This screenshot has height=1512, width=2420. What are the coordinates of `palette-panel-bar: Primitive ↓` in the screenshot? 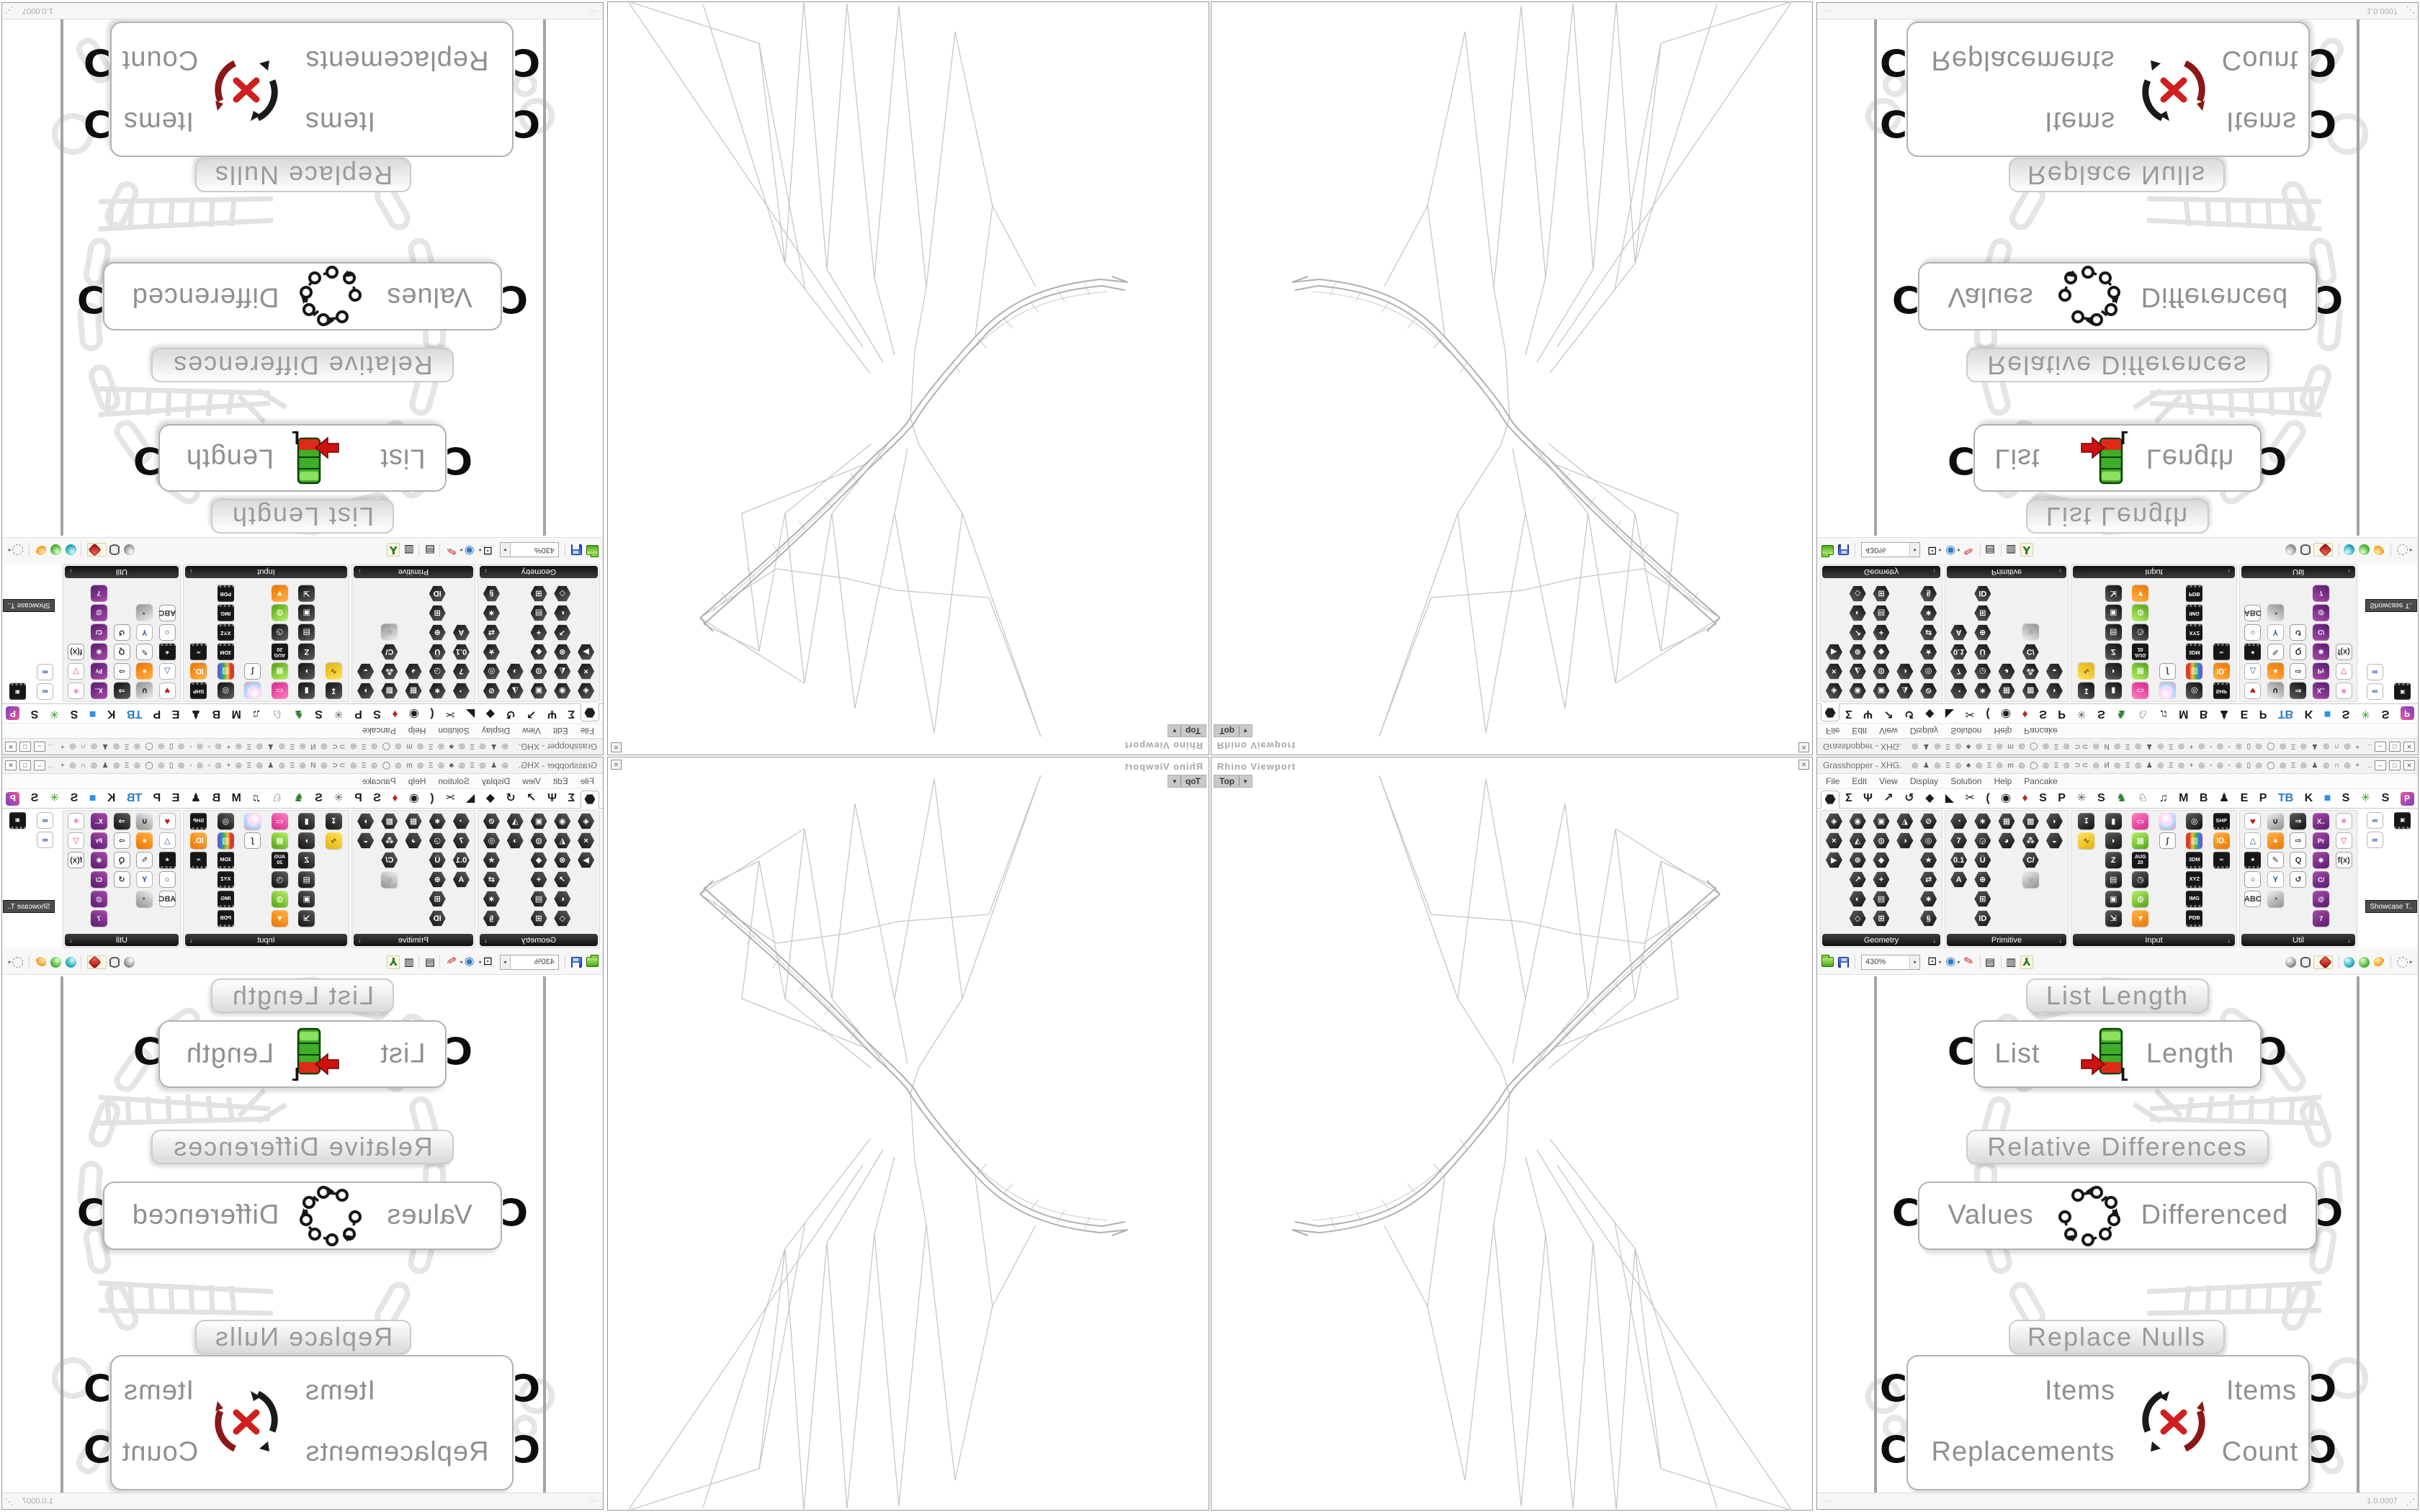 It's located at (2006, 940).